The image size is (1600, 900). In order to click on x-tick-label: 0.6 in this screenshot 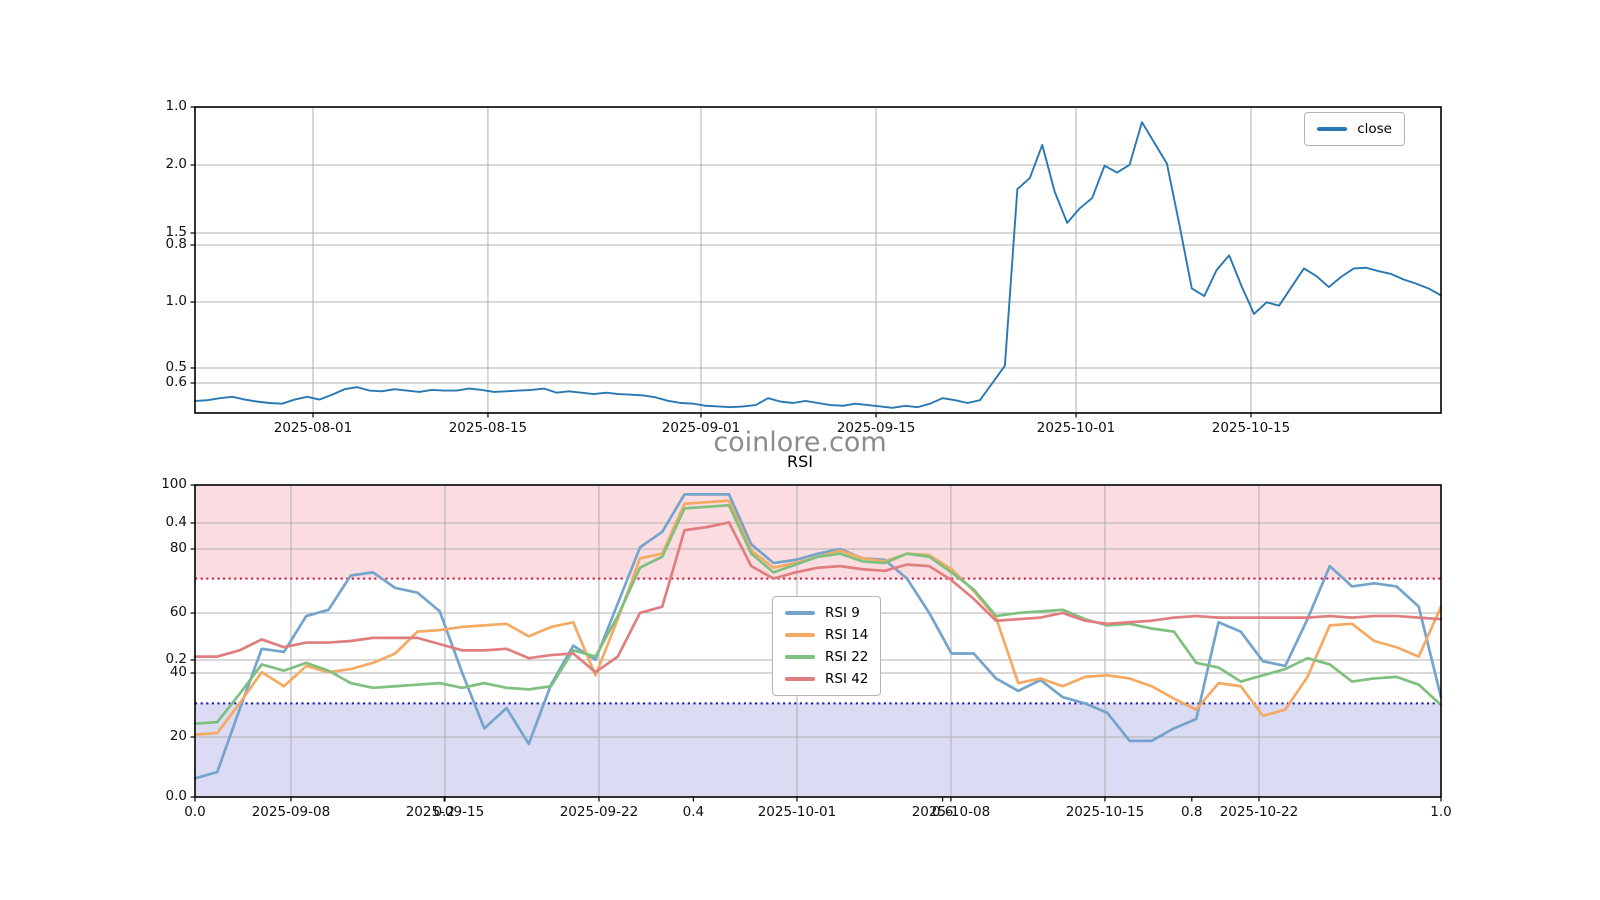, I will do `click(942, 812)`.